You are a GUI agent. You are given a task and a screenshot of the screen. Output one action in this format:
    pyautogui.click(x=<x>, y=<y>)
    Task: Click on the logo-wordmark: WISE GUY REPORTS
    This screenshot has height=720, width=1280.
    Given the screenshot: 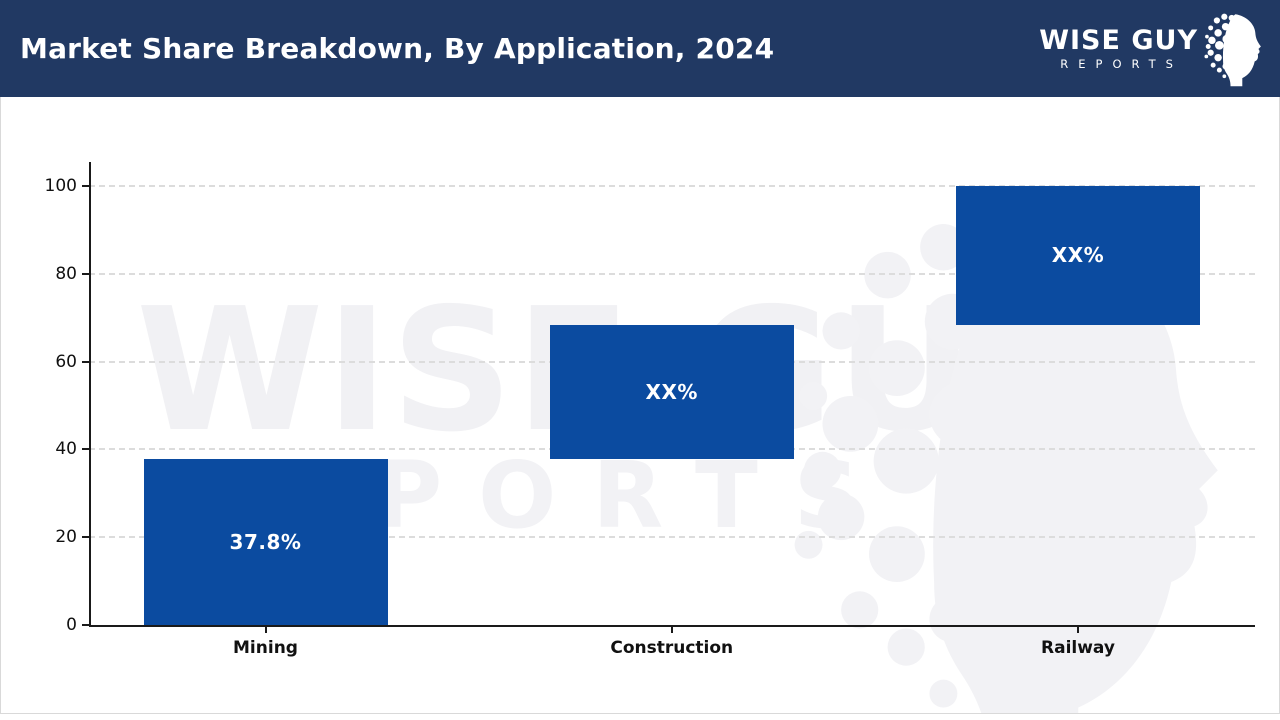 What is the action you would take?
    pyautogui.click(x=1118, y=48)
    